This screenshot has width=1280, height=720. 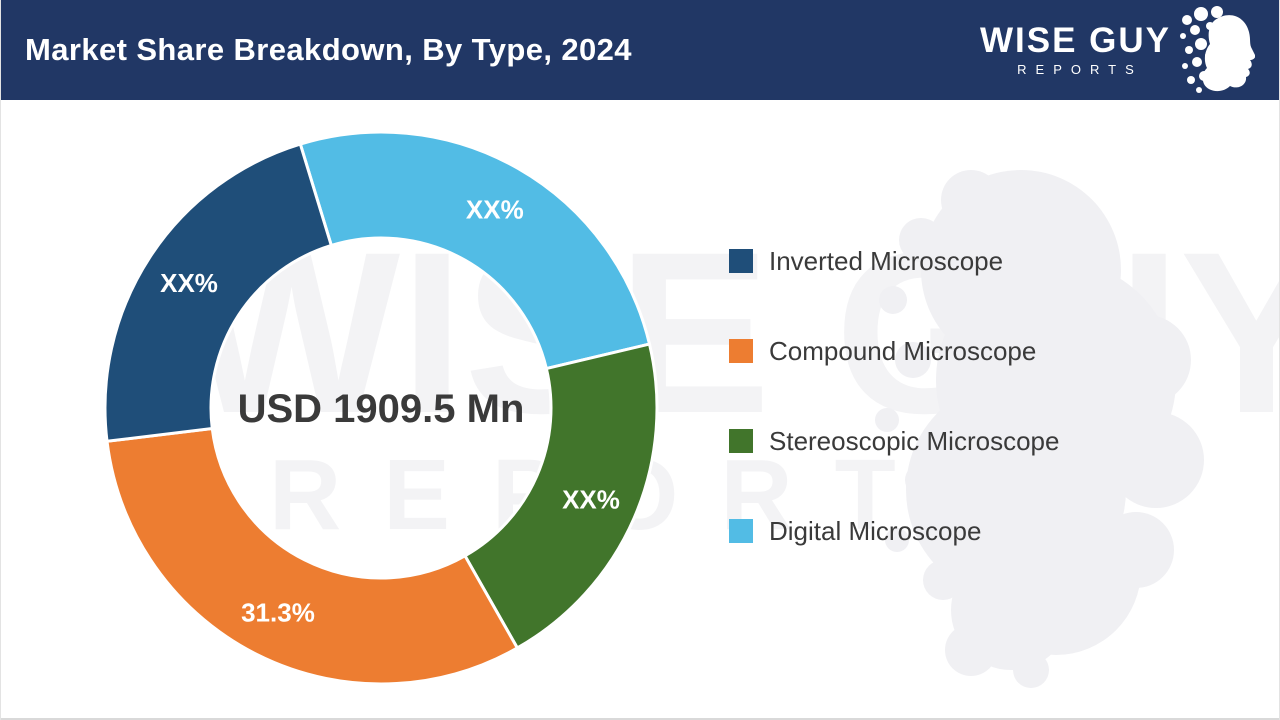 What do you see at coordinates (903, 350) in the screenshot?
I see `legend-label: Compound Microscope` at bounding box center [903, 350].